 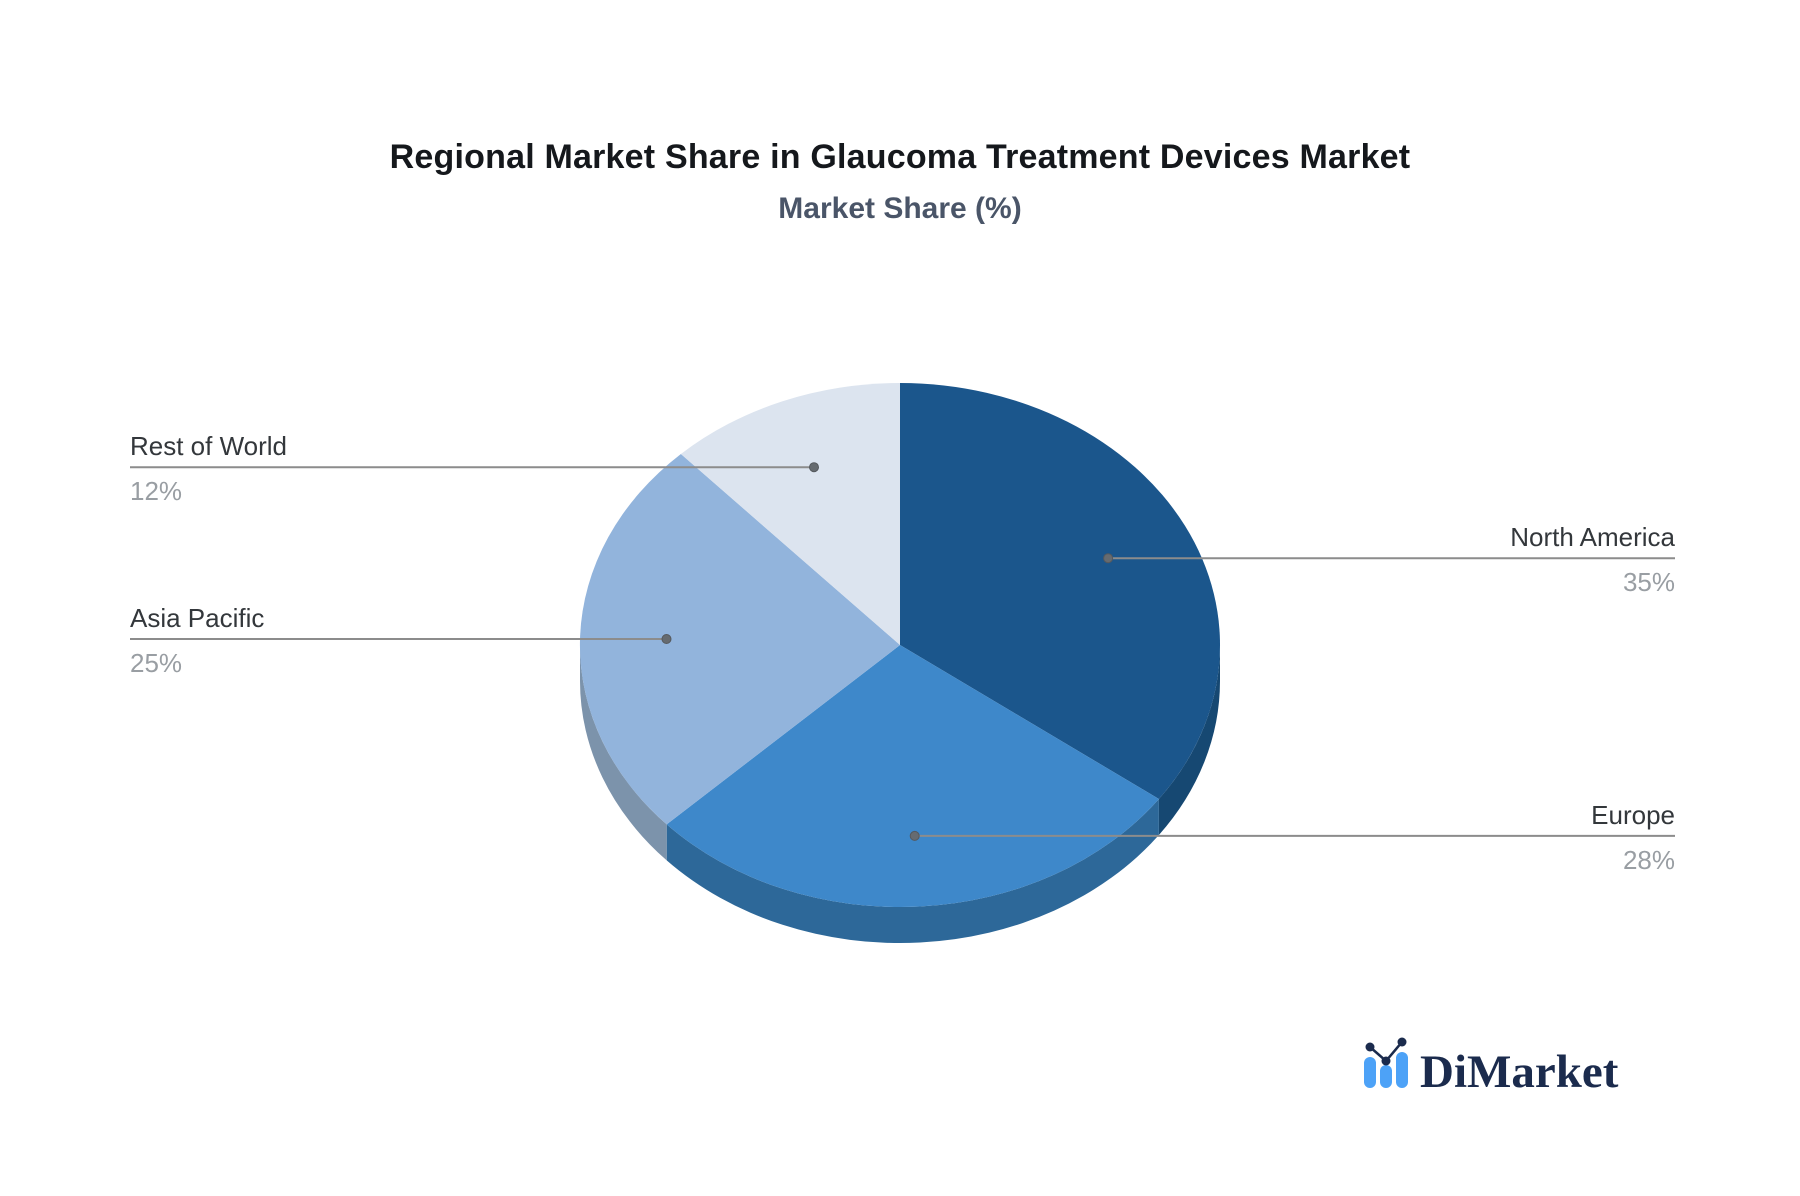 I want to click on pie-slice-rest-of-world, so click(x=790, y=514).